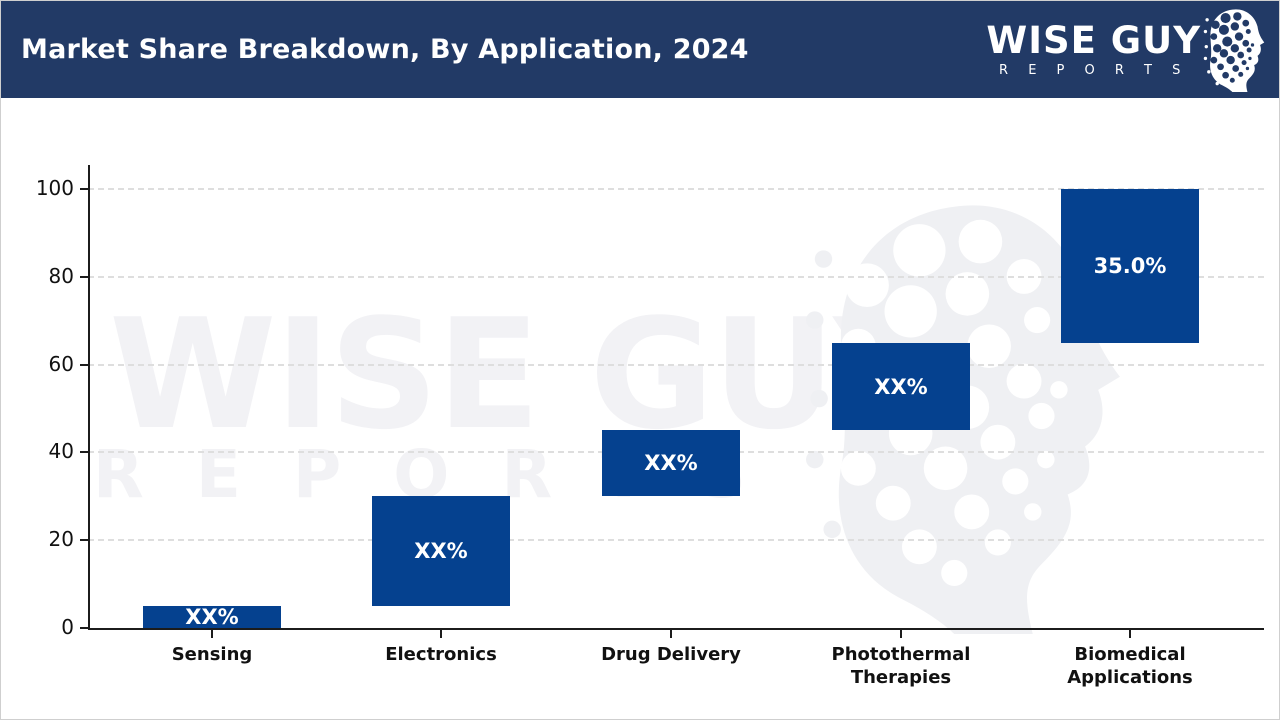 This screenshot has height=720, width=1280. What do you see at coordinates (676, 629) in the screenshot?
I see `x-axis-line` at bounding box center [676, 629].